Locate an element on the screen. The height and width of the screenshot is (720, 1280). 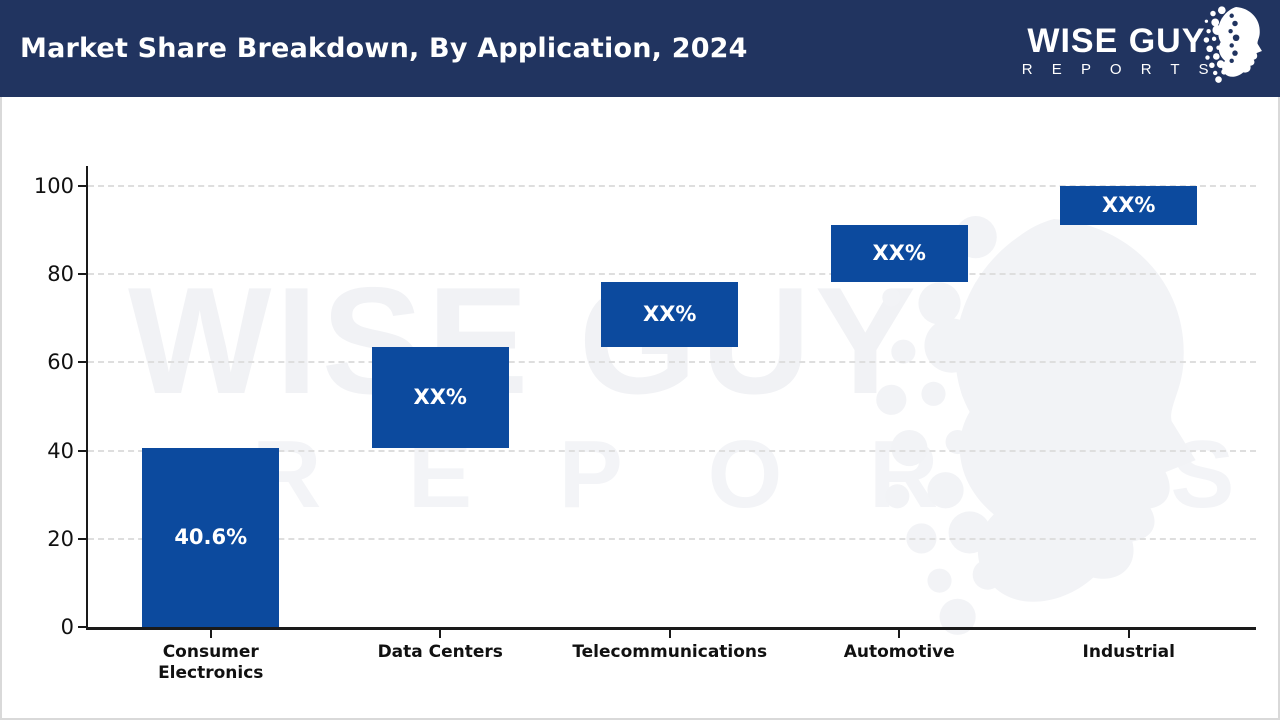
x-tick-label: Industrial is located at coordinates (1128, 652).